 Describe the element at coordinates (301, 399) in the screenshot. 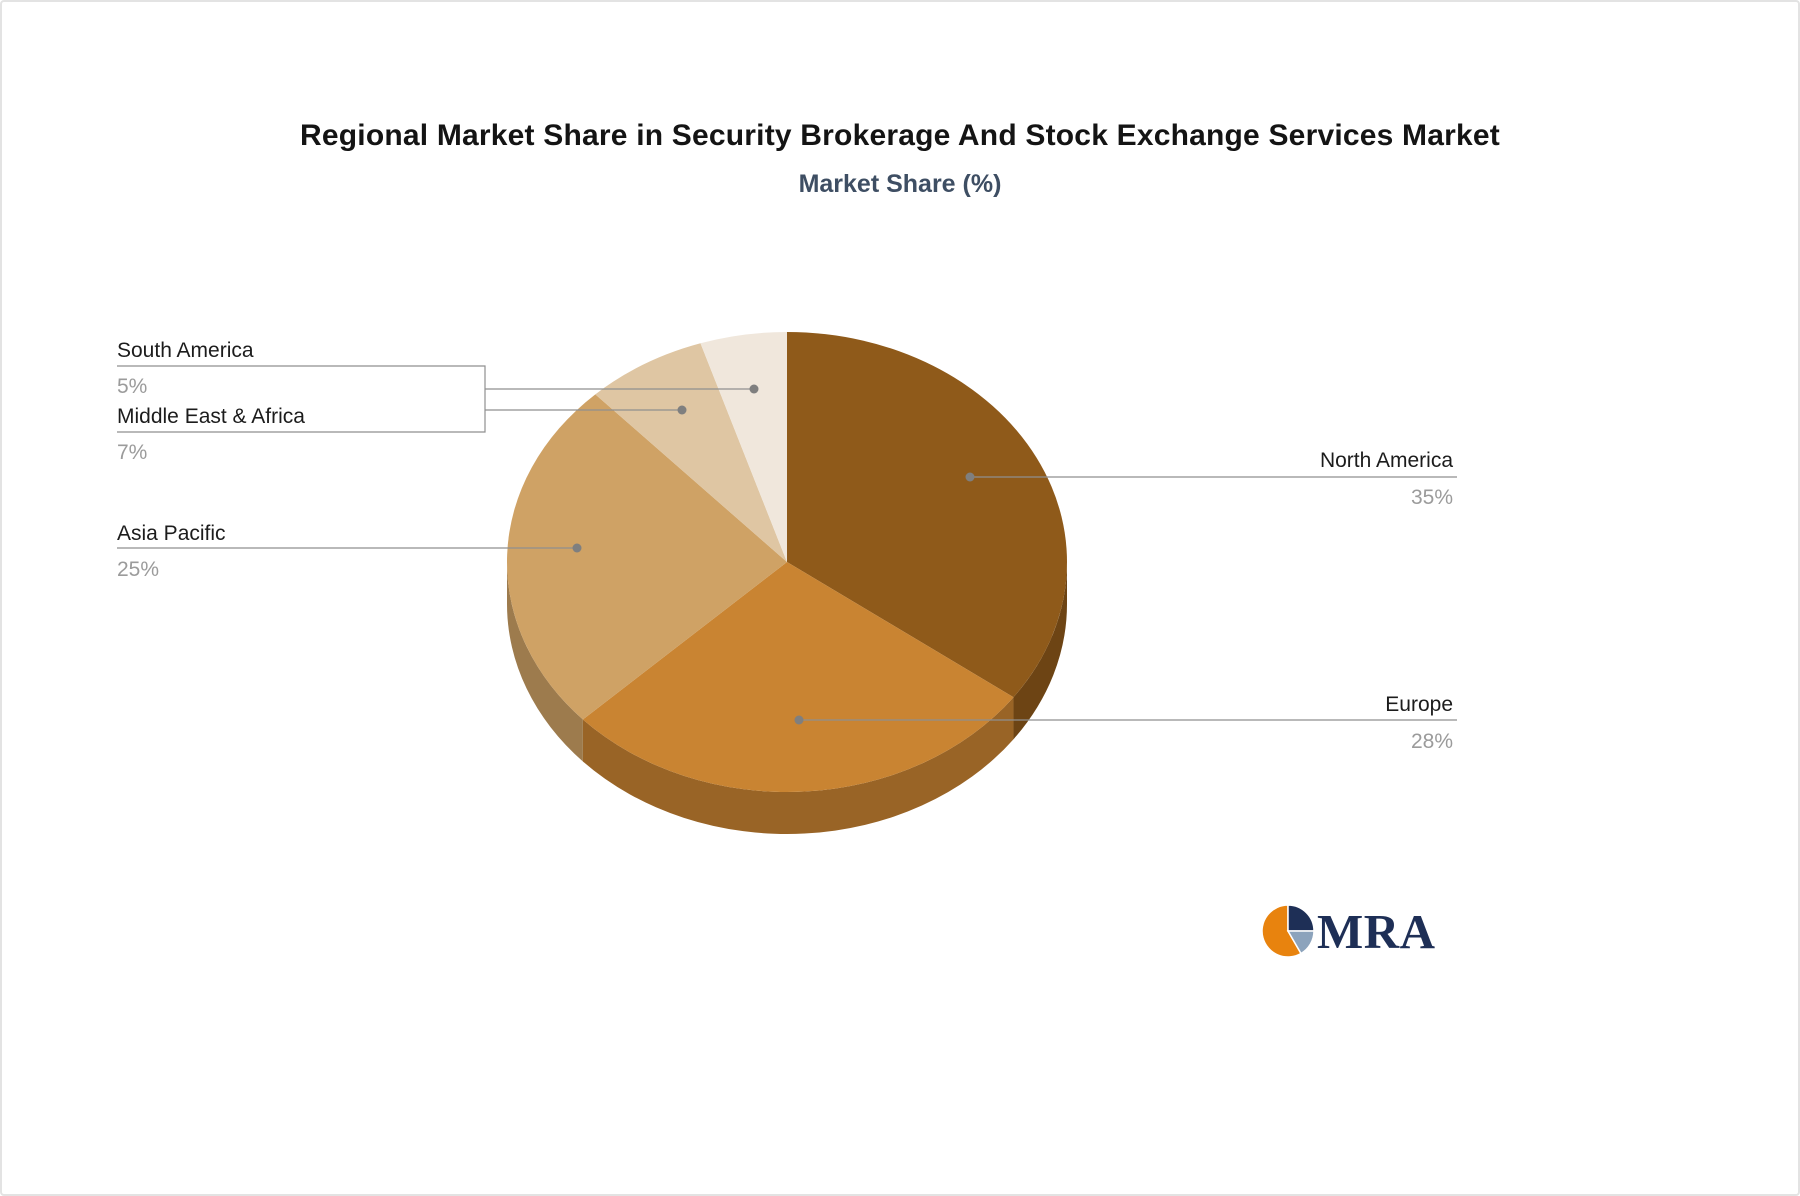

I see `label-bracket-line` at that location.